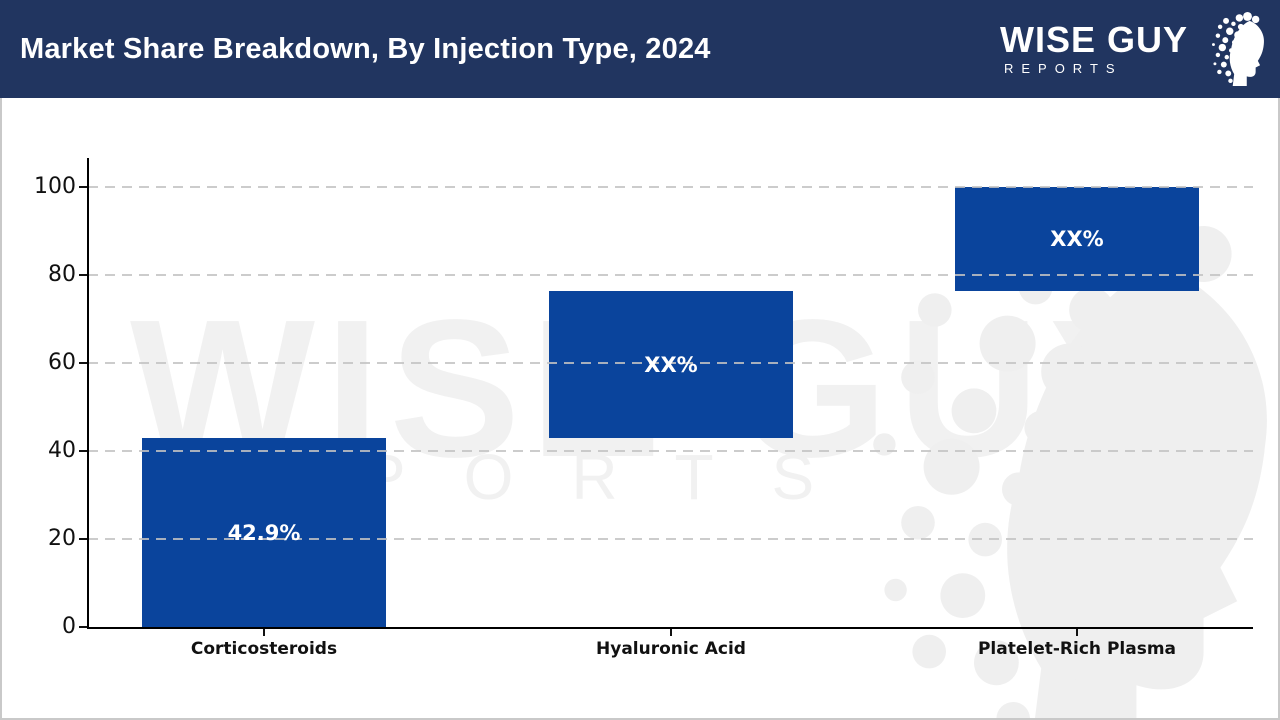 The height and width of the screenshot is (720, 1280). I want to click on logo-face-icon, so click(1229, 49).